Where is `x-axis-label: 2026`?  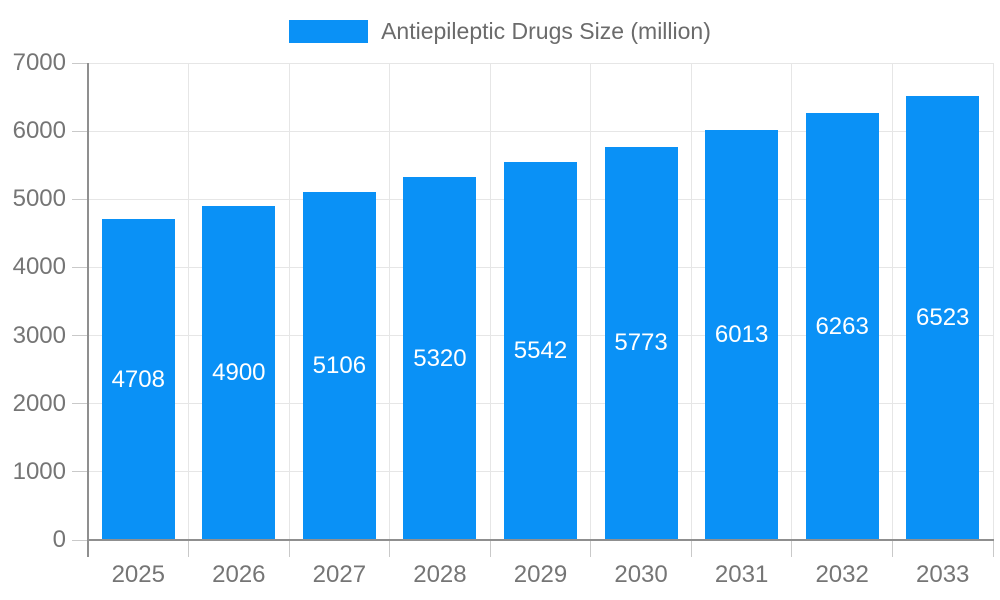 x-axis-label: 2026 is located at coordinates (239, 574).